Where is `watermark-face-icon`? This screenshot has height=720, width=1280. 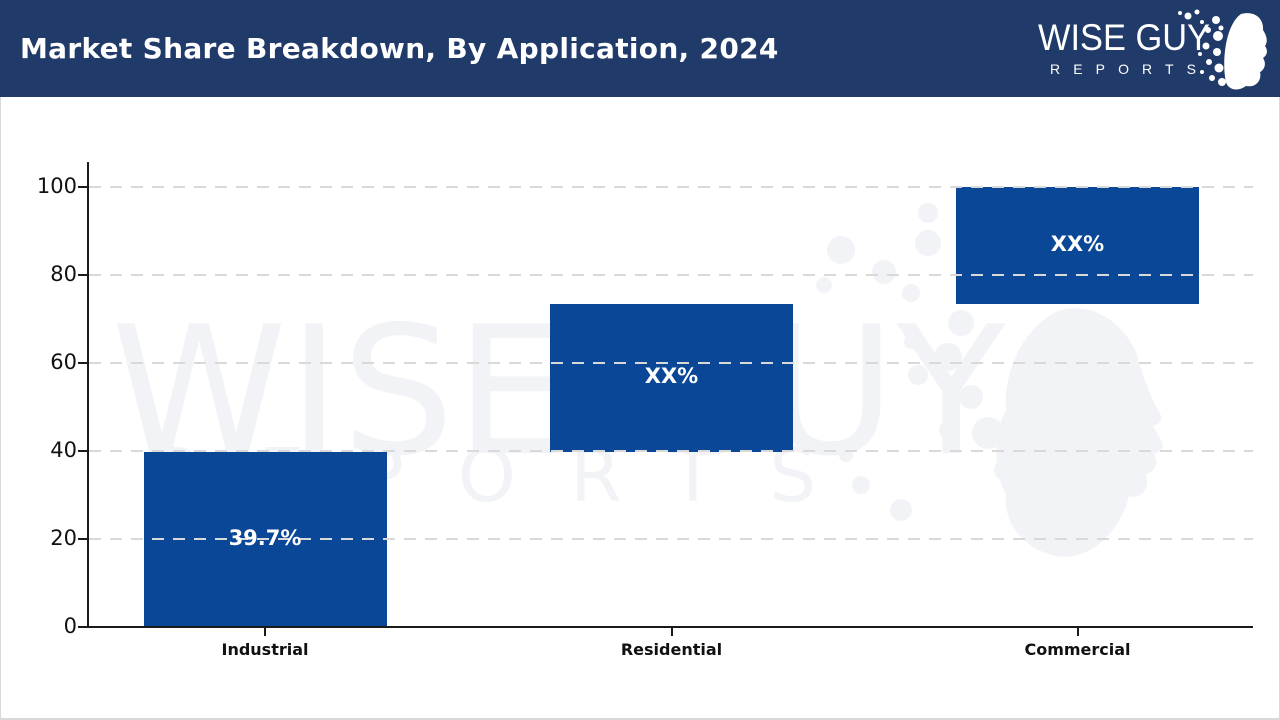
watermark-face-icon is located at coordinates (990, 380).